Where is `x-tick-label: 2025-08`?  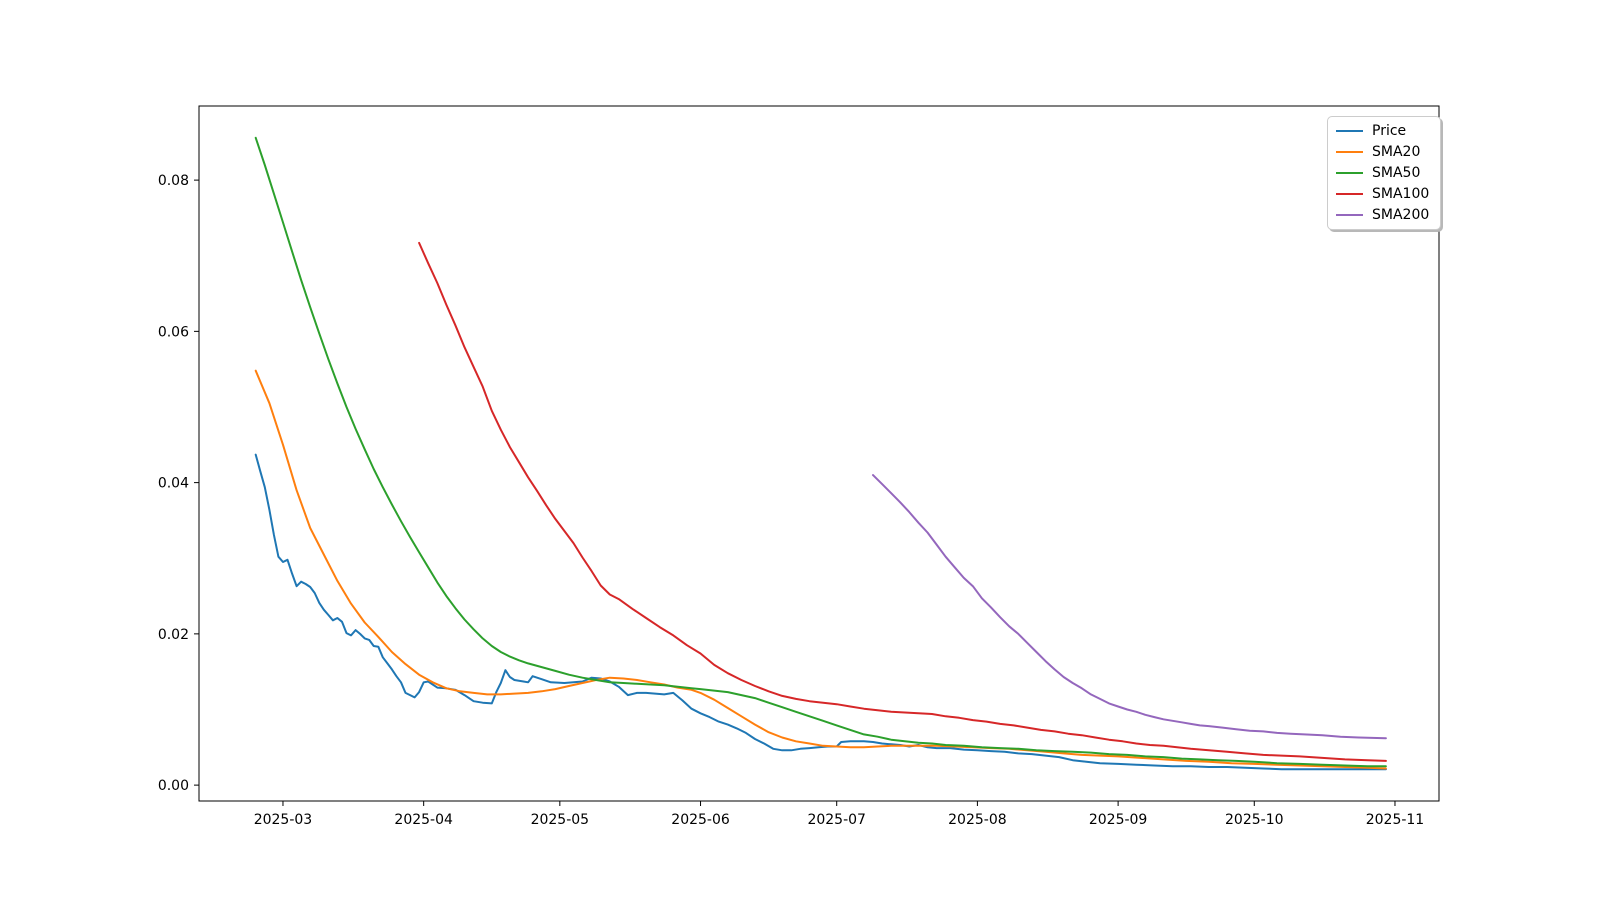 x-tick-label: 2025-08 is located at coordinates (977, 820).